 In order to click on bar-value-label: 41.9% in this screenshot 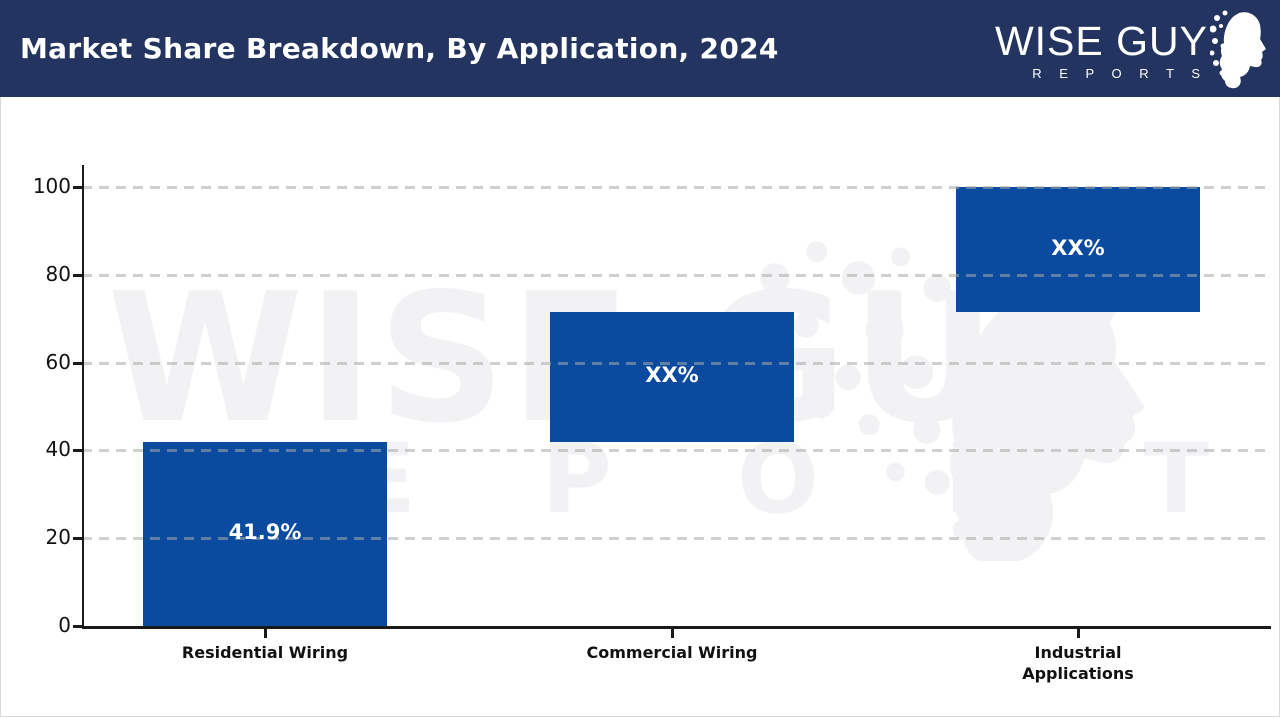, I will do `click(265, 532)`.